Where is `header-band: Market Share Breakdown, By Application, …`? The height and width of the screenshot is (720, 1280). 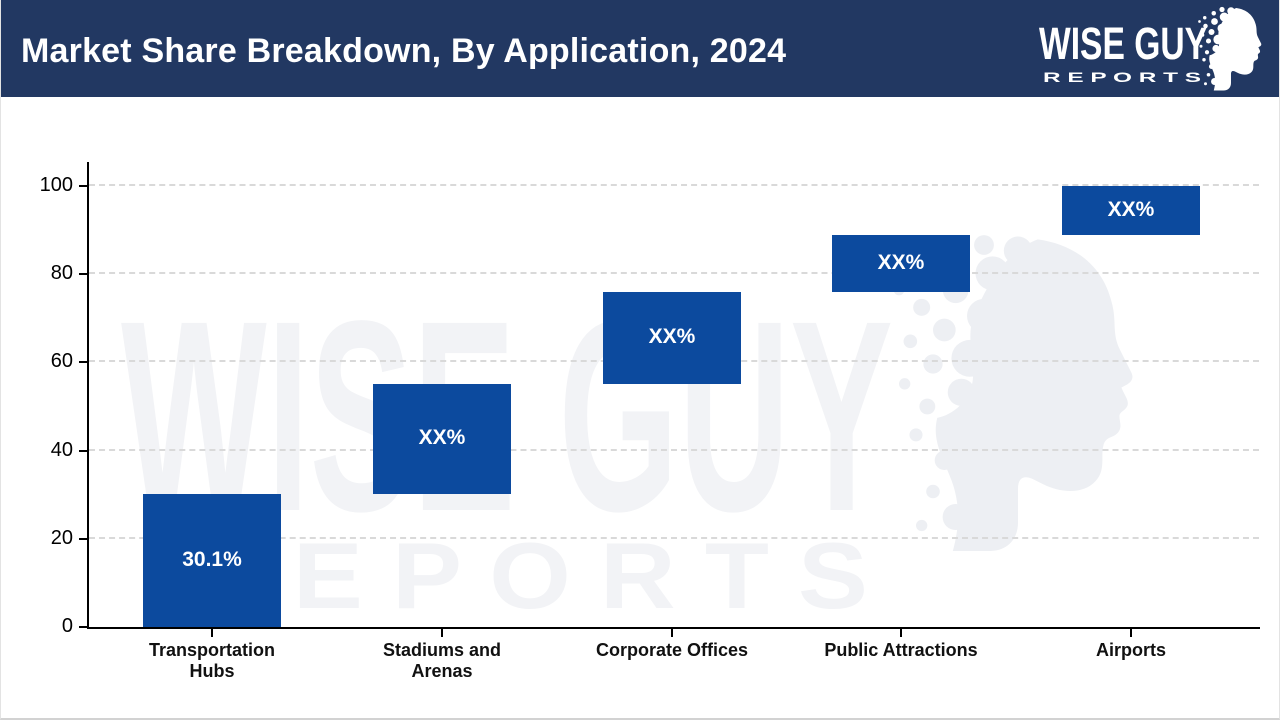
header-band: Market Share Breakdown, By Application, … is located at coordinates (640, 48).